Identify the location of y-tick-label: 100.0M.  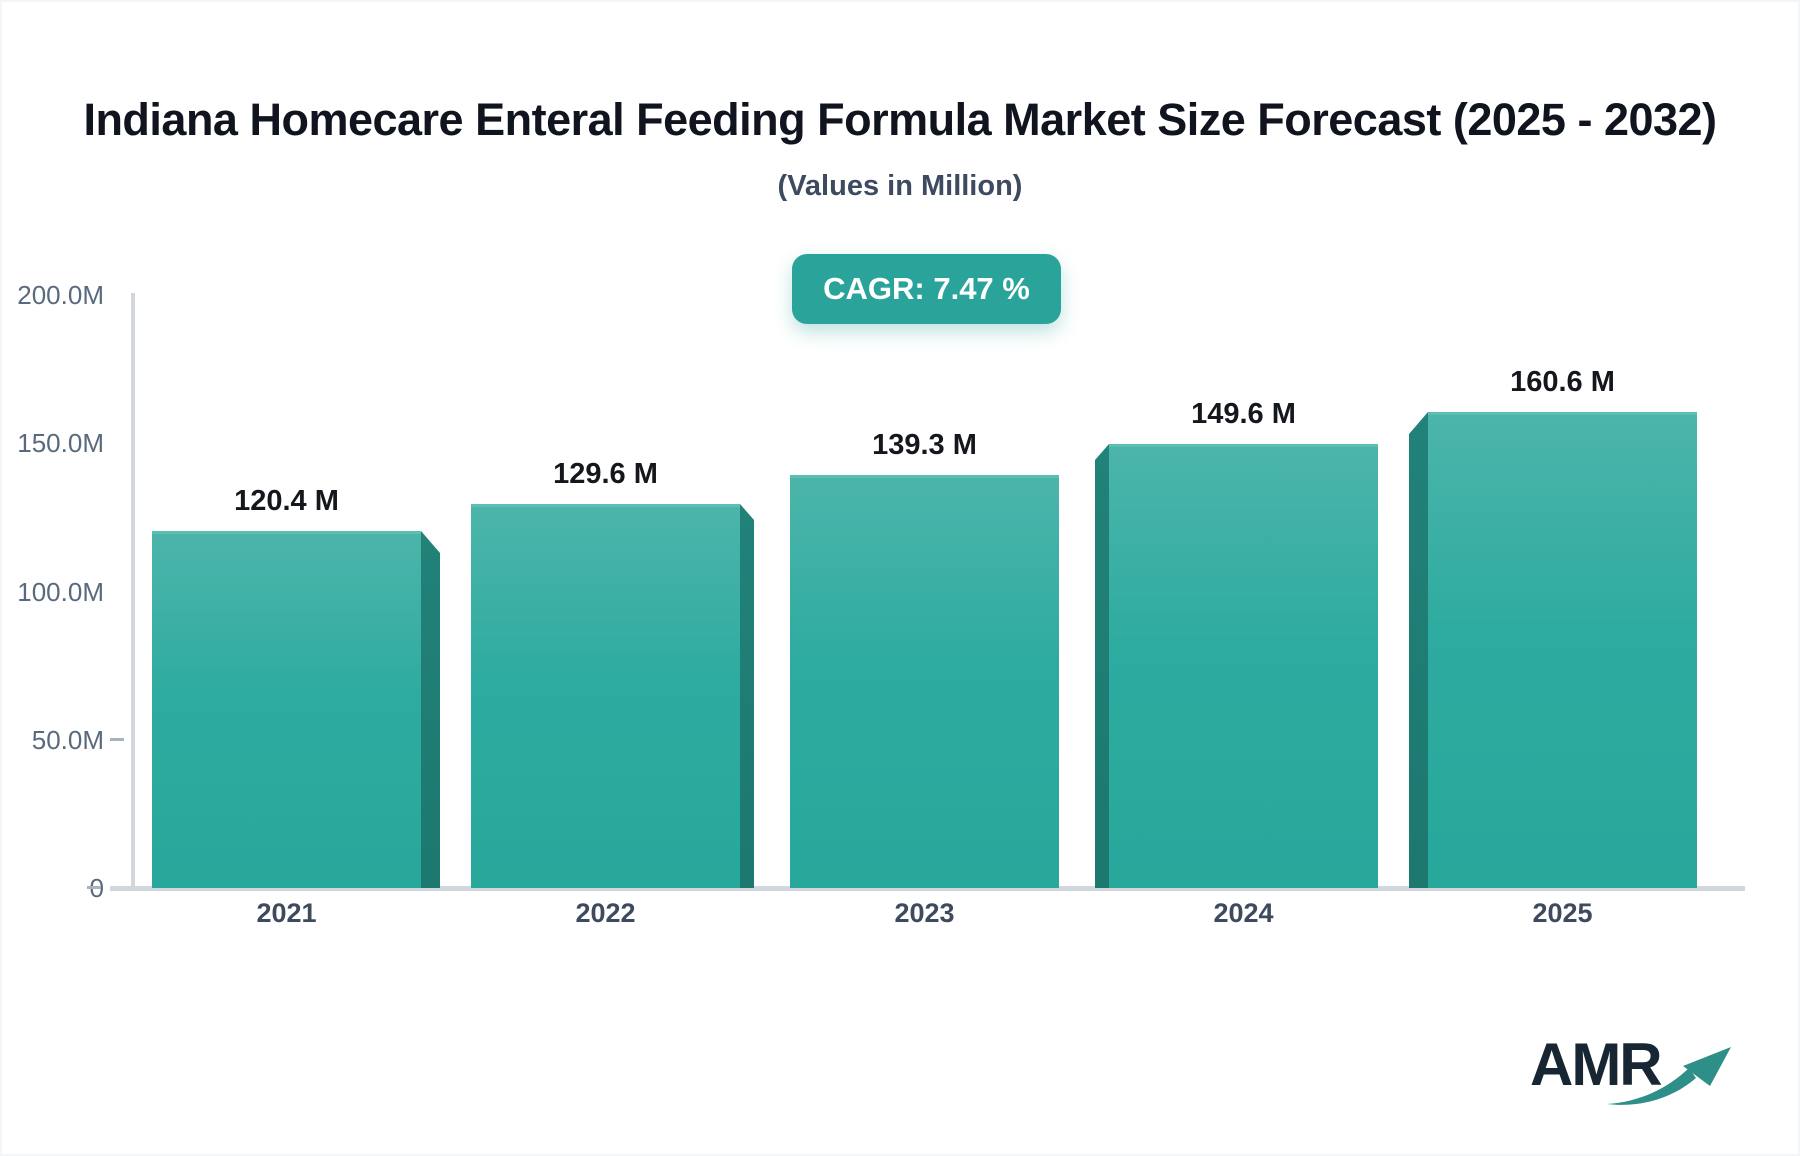
(60, 591).